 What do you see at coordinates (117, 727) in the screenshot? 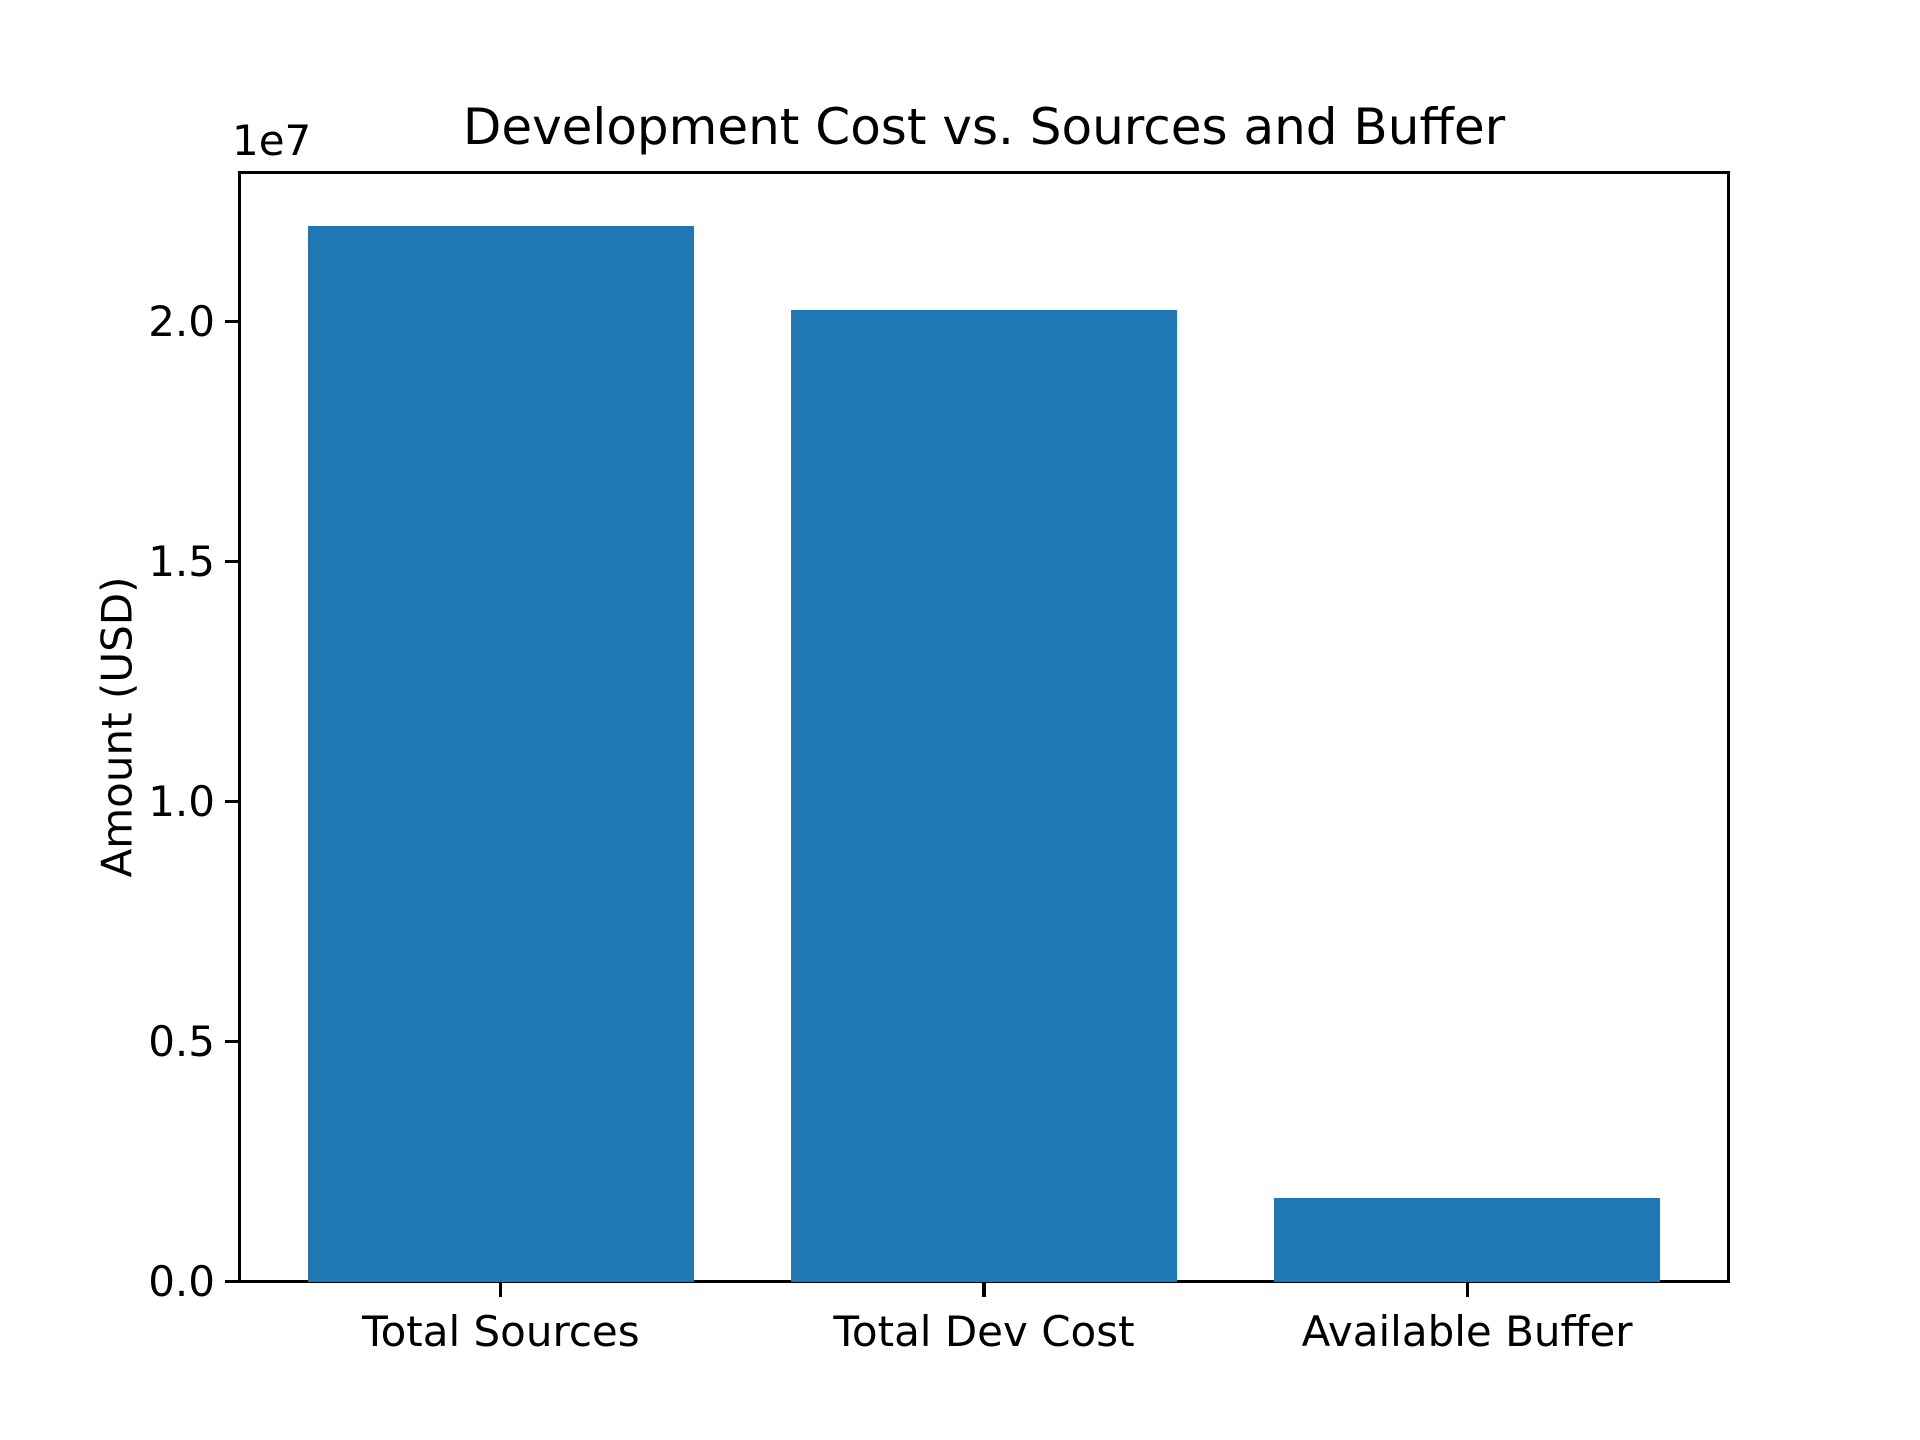
I see `y-axis-label: Amount (USD)` at bounding box center [117, 727].